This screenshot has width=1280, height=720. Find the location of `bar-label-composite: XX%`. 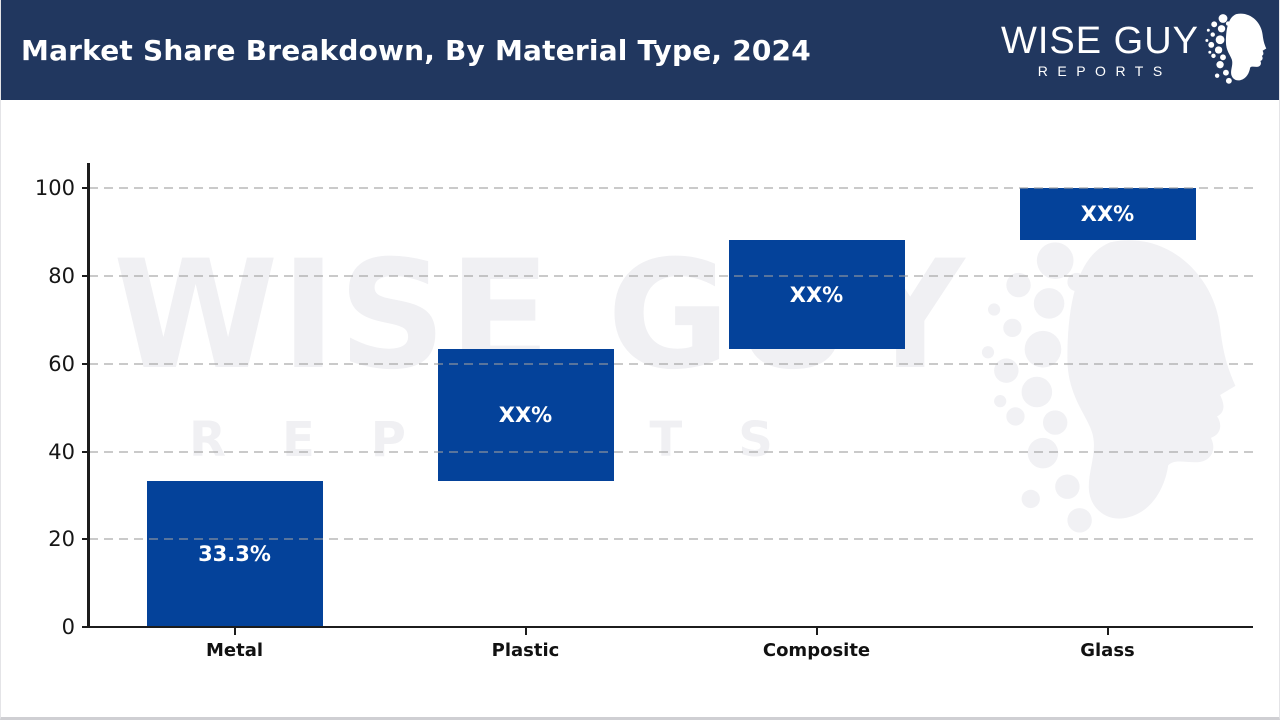

bar-label-composite: XX% is located at coordinates (816, 294).